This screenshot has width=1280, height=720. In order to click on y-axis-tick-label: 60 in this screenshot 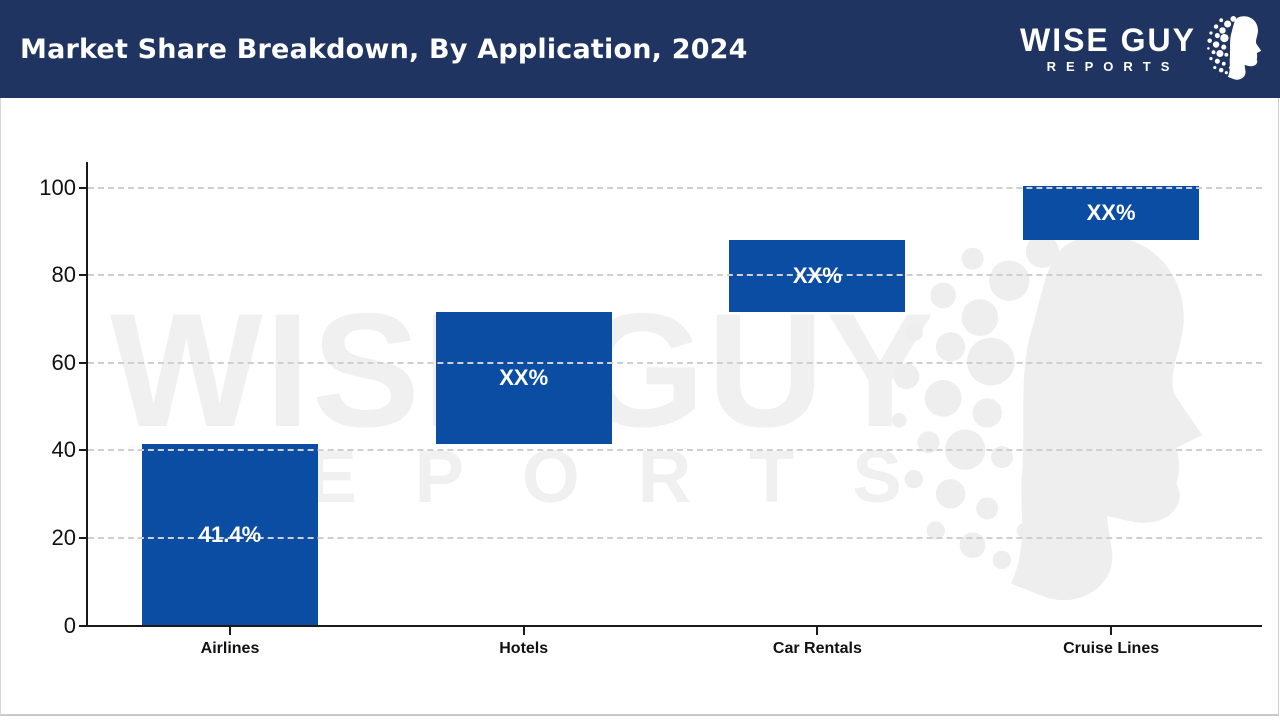, I will do `click(63, 362)`.